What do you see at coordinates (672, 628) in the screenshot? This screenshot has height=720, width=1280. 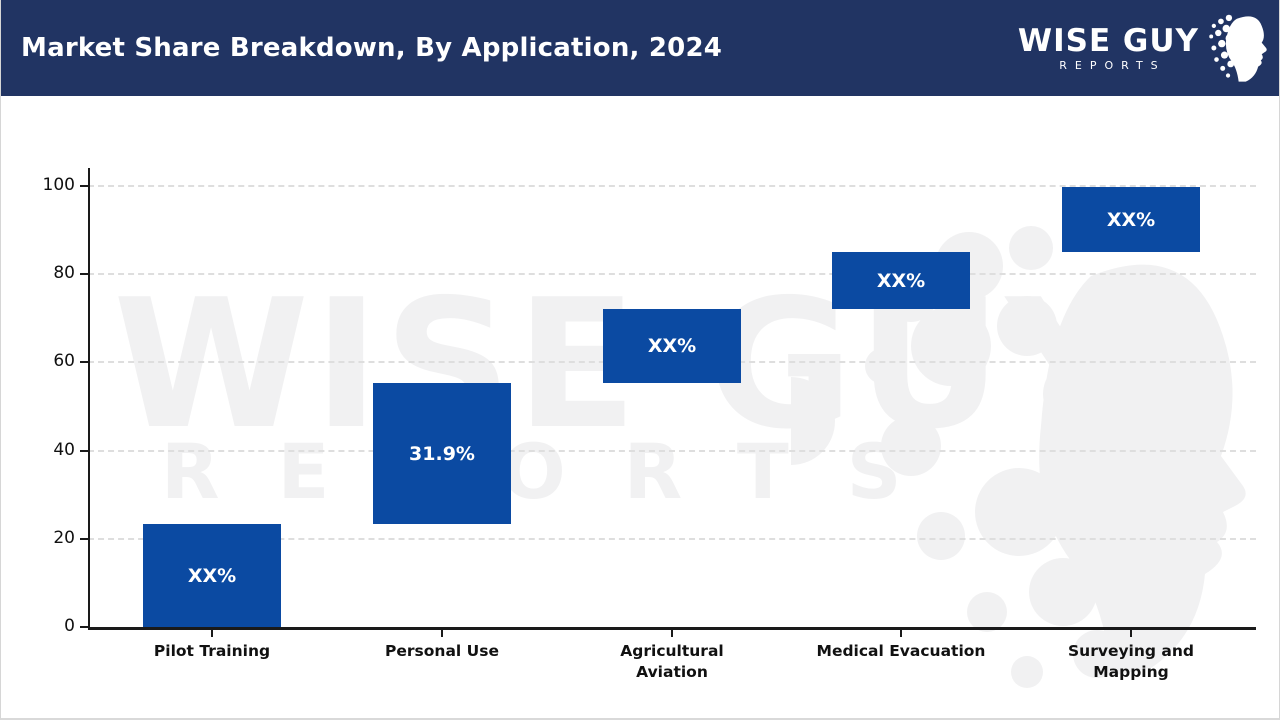 I see `x-axis-spine` at bounding box center [672, 628].